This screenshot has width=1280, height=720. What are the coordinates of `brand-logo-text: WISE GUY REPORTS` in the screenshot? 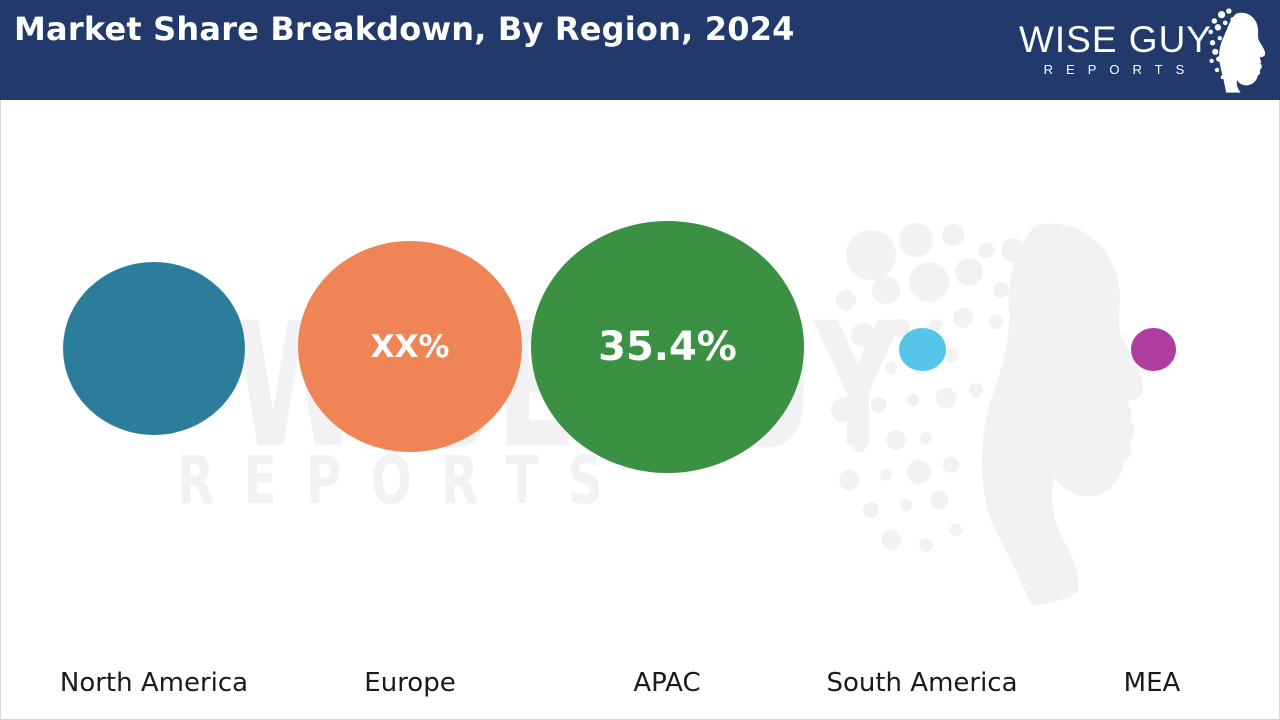 It's located at (1115, 49).